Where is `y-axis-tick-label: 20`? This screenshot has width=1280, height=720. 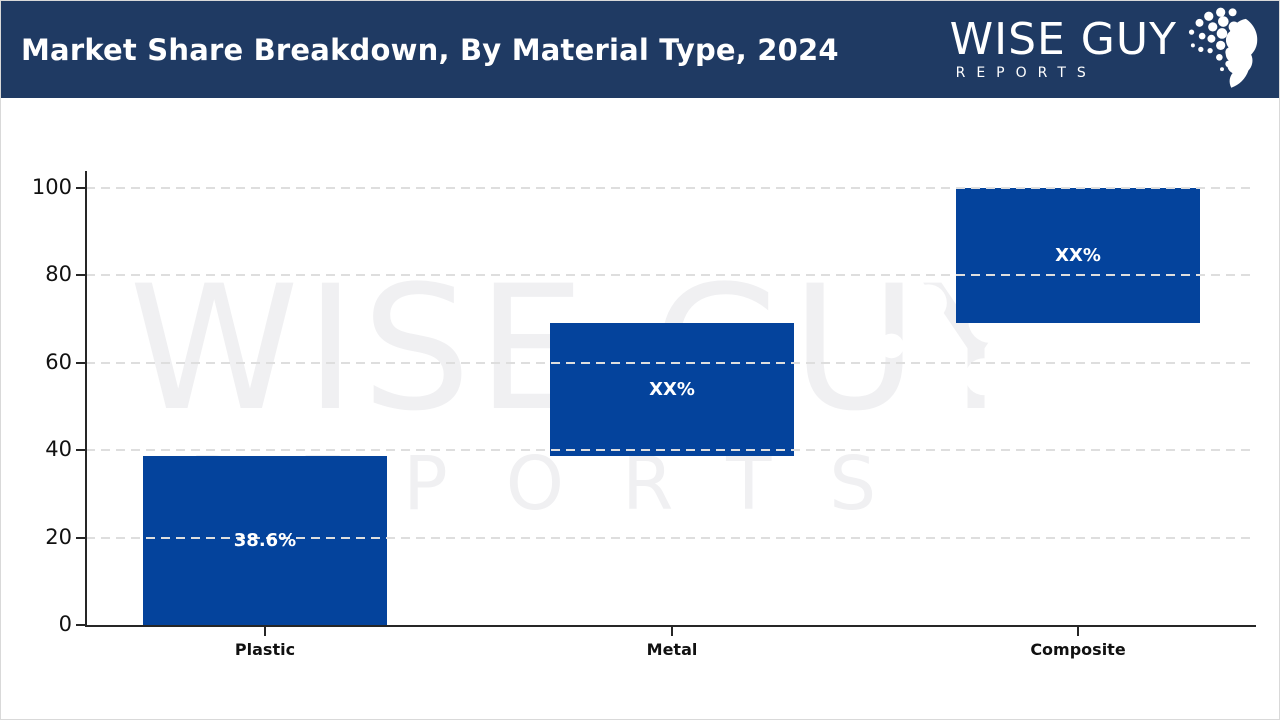 y-axis-tick-label: 20 is located at coordinates (58, 536).